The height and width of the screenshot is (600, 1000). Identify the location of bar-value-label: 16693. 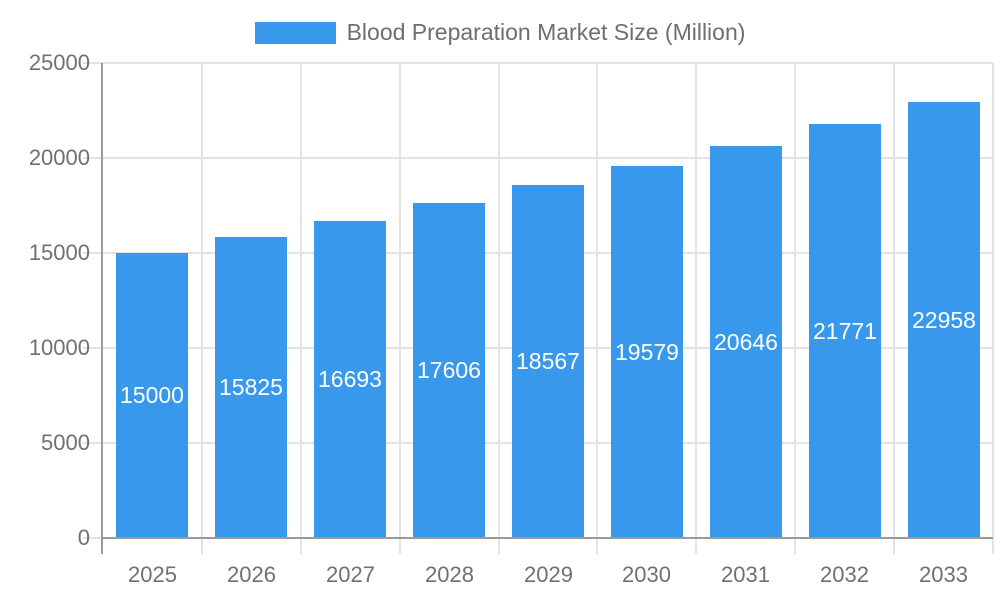
(350, 379).